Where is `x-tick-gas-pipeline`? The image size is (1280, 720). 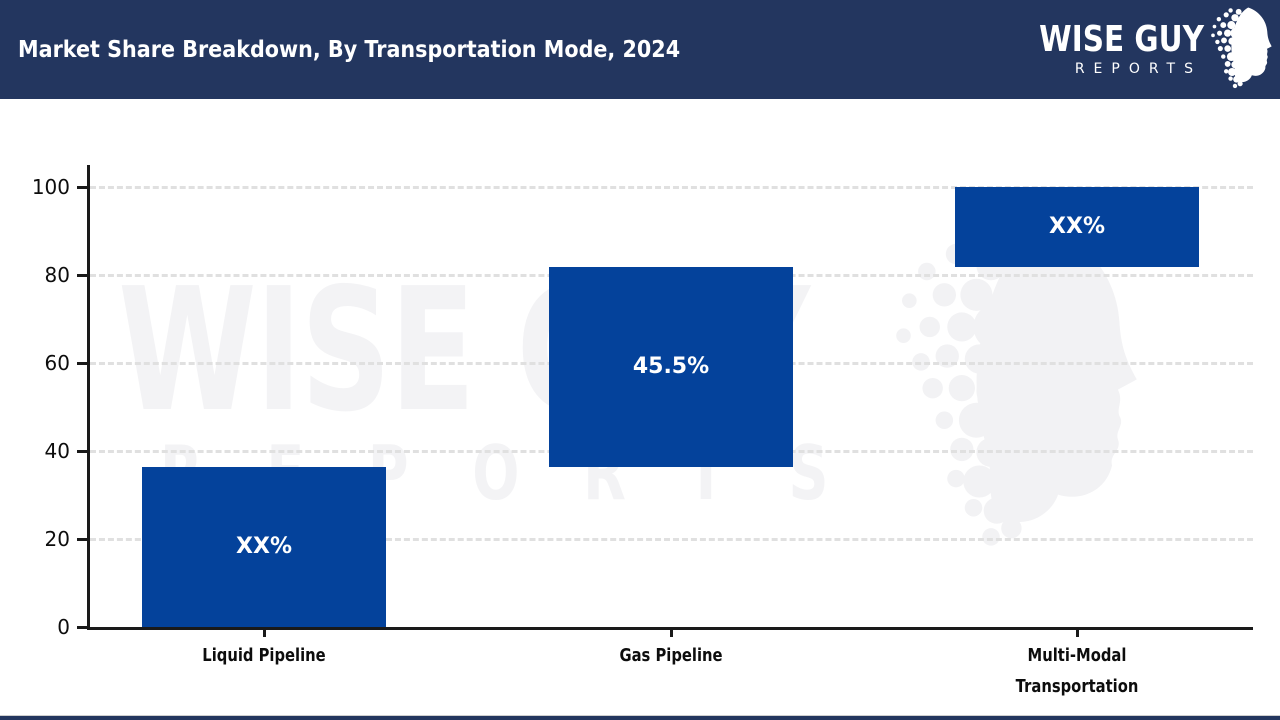 x-tick-gas-pipeline is located at coordinates (671, 633).